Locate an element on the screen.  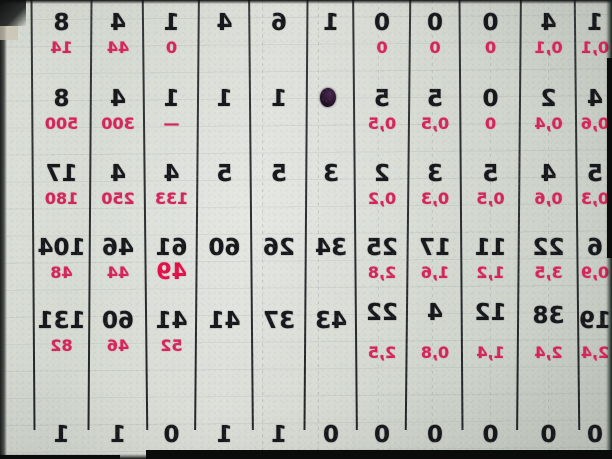
cell-r1c10-black: 4 is located at coordinates (548, 23).